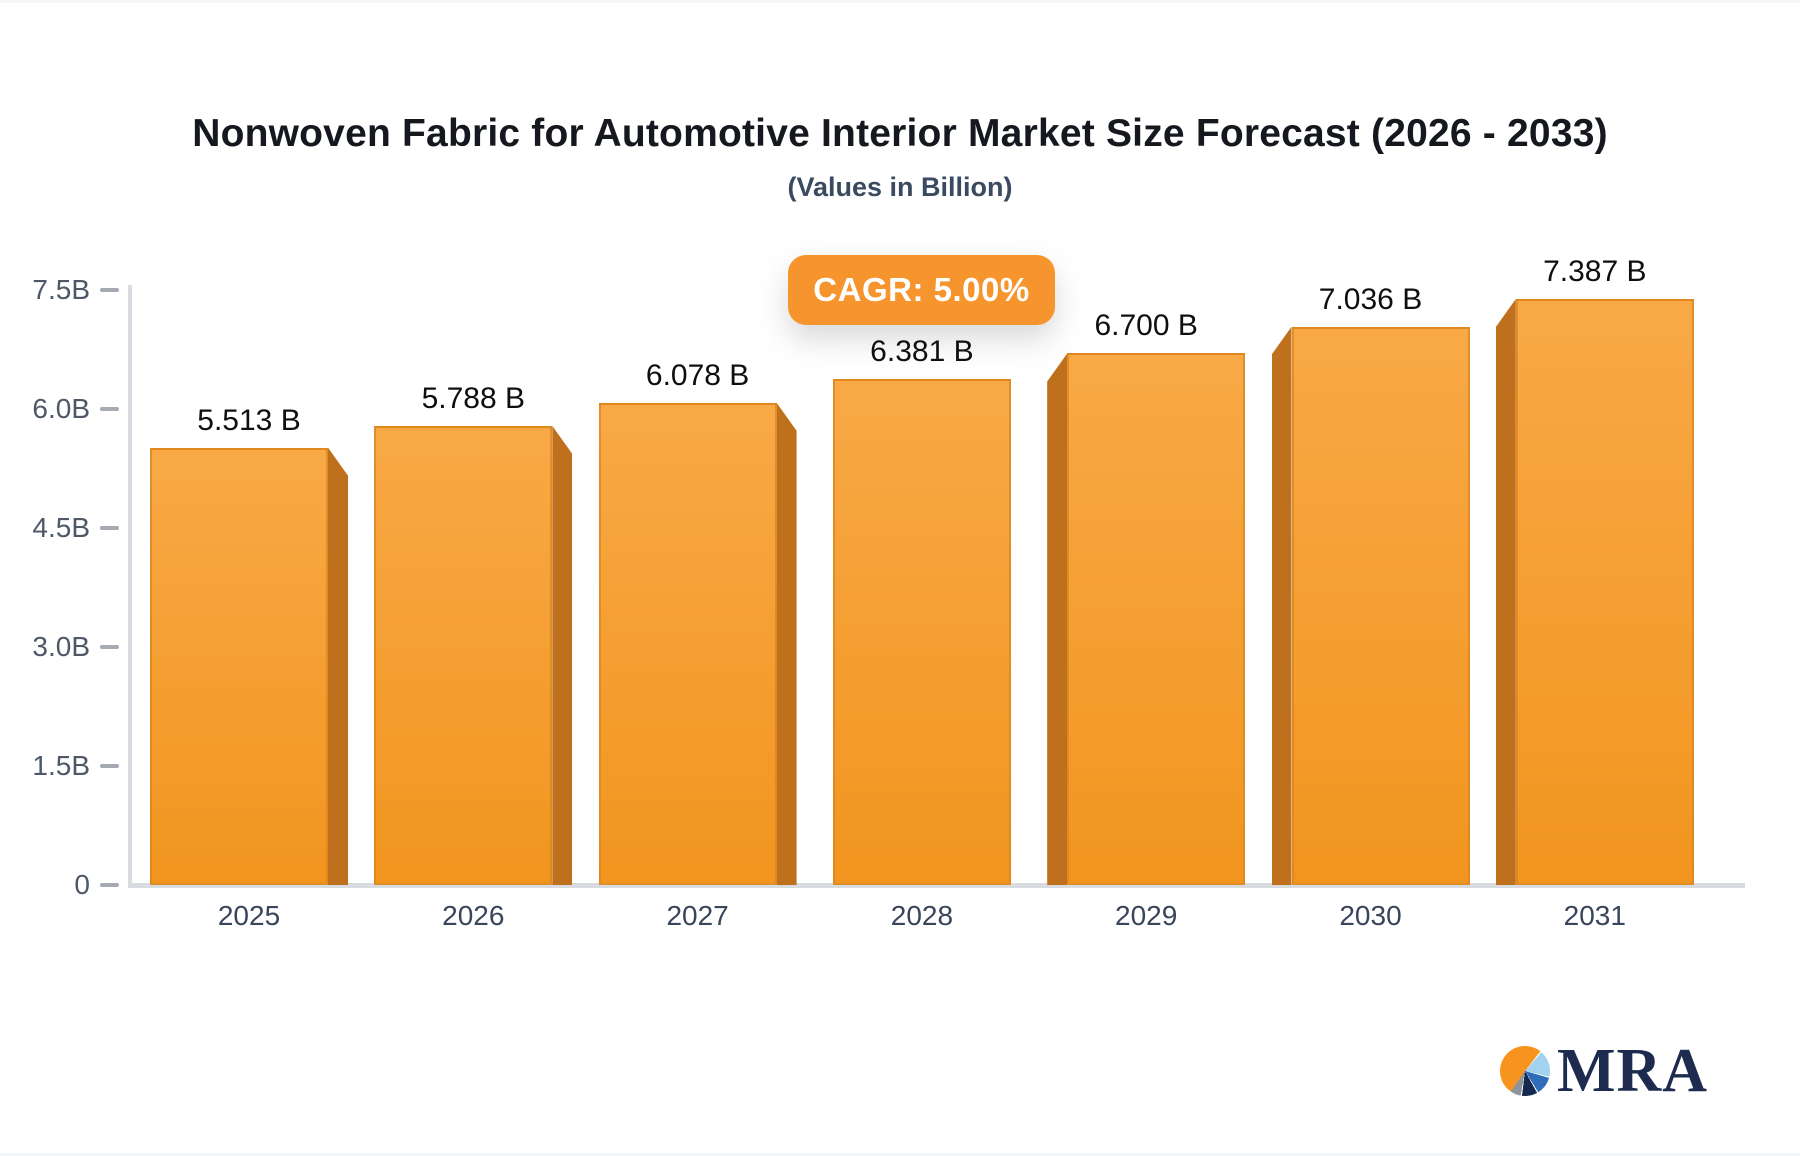 The height and width of the screenshot is (1156, 1800). What do you see at coordinates (61, 289) in the screenshot?
I see `y-tick-label: 7.5B` at bounding box center [61, 289].